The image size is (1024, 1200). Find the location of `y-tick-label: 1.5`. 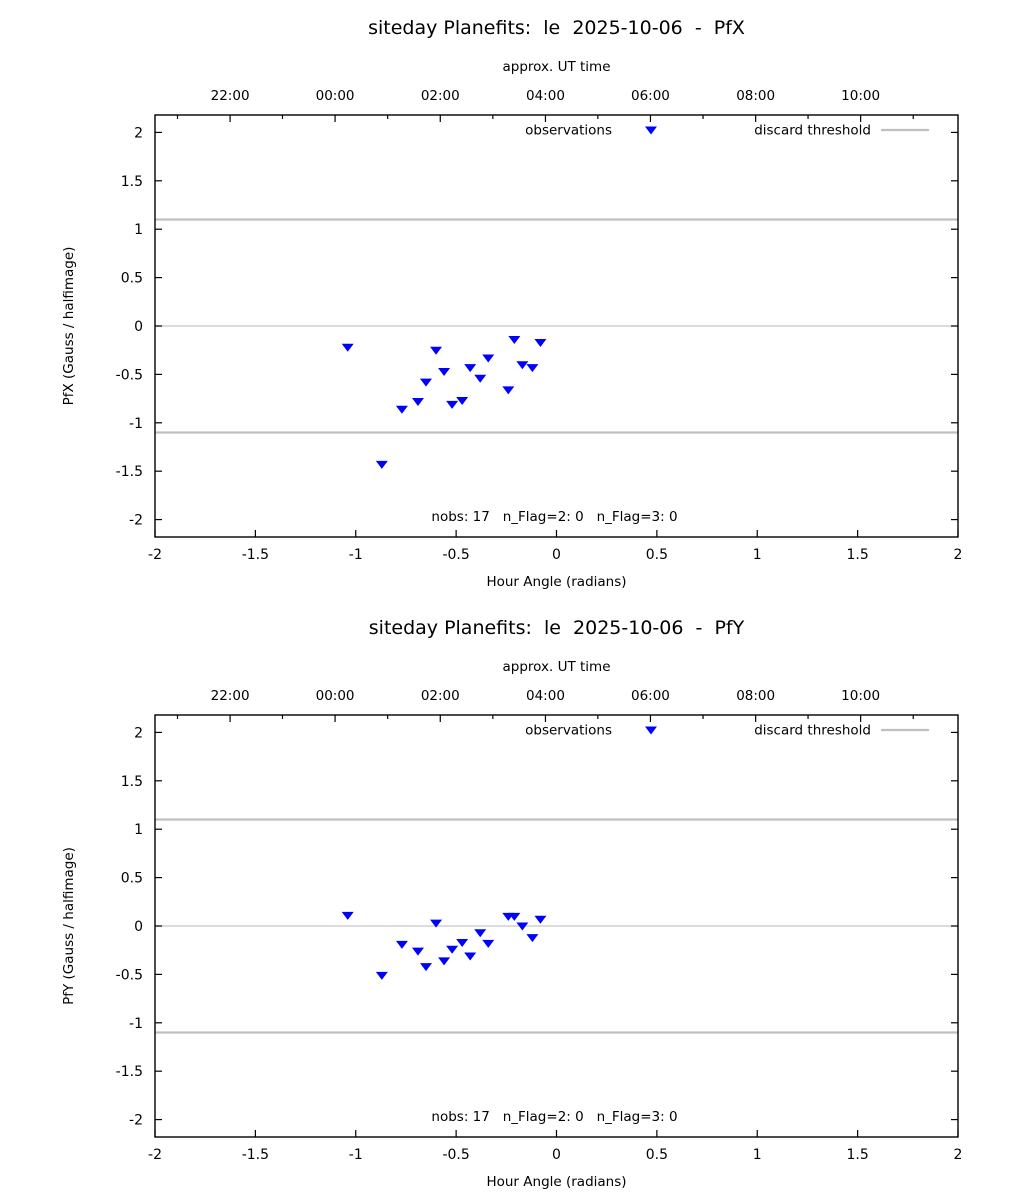

y-tick-label: 1.5 is located at coordinates (132, 182).